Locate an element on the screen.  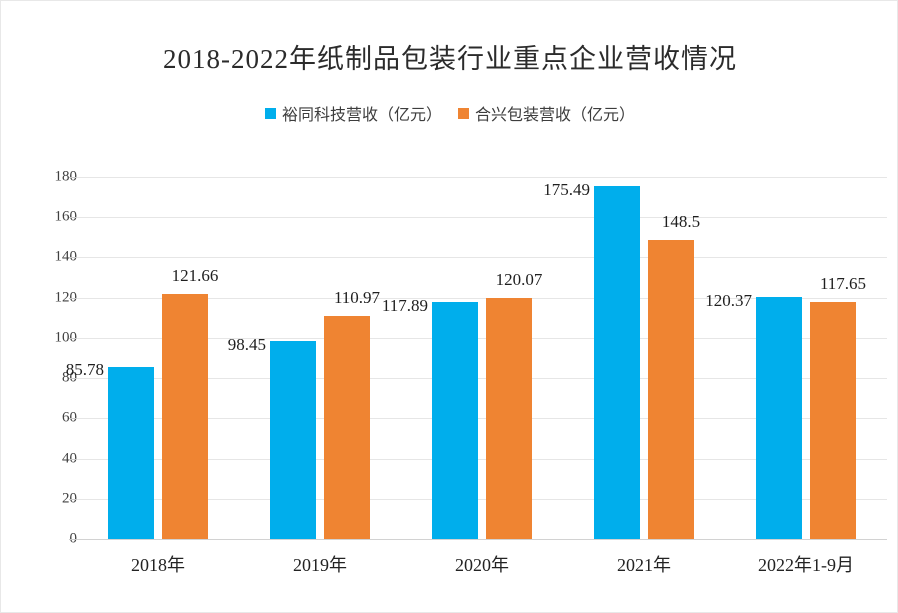
y-axis-tick-label: 60 is located at coordinates (69, 417).